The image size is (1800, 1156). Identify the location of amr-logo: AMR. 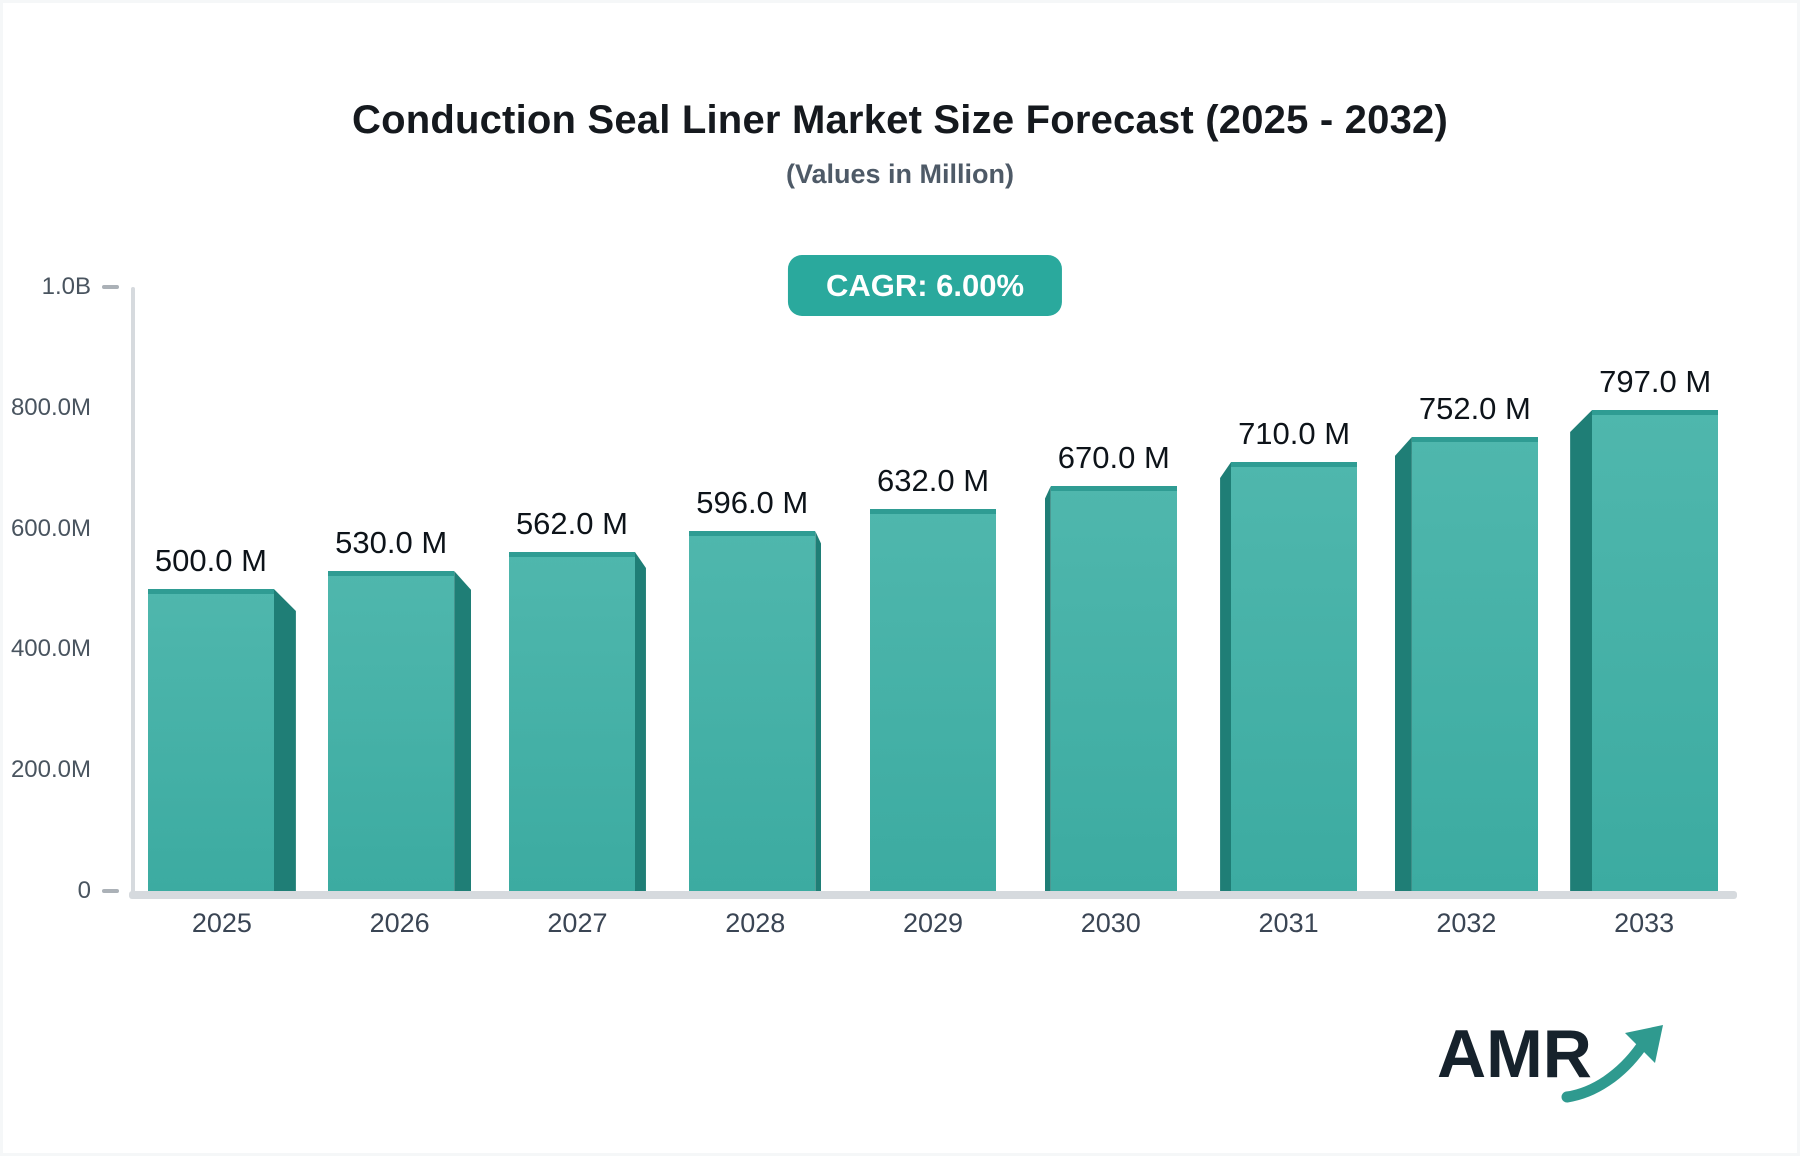
(1550, 1059).